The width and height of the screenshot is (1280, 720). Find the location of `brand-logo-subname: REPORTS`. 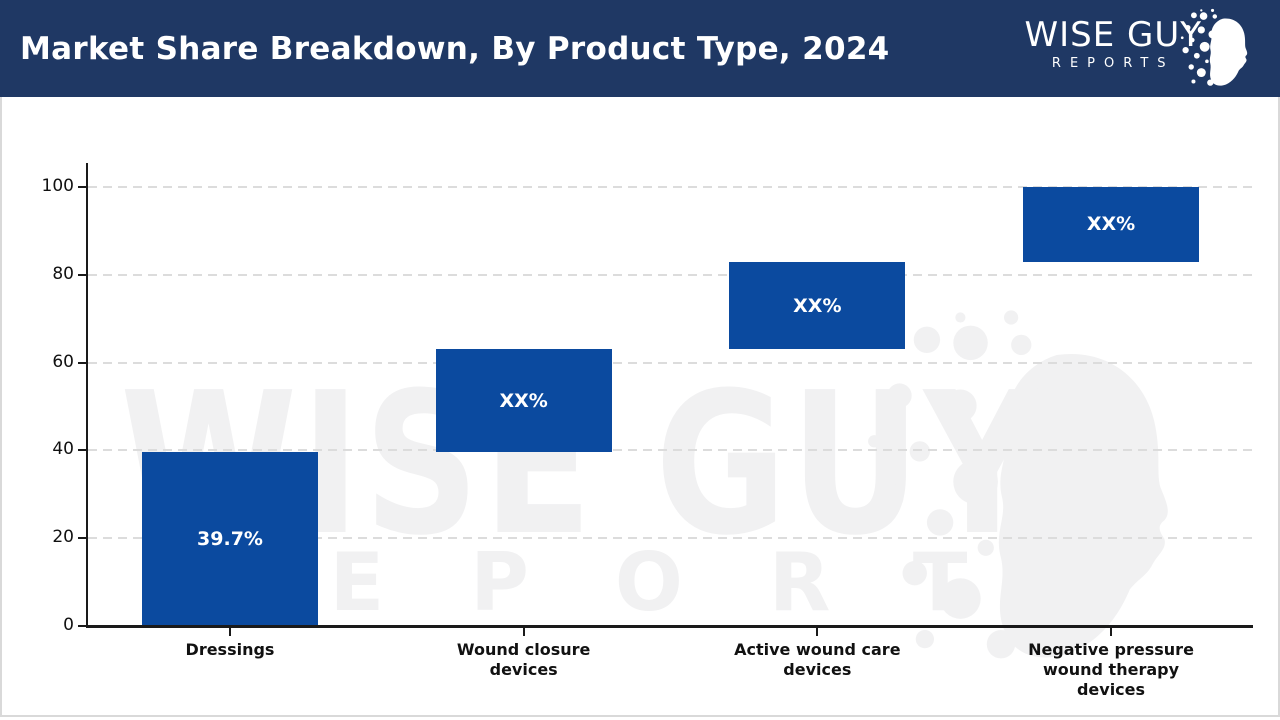

brand-logo-subname: REPORTS is located at coordinates (1113, 63).